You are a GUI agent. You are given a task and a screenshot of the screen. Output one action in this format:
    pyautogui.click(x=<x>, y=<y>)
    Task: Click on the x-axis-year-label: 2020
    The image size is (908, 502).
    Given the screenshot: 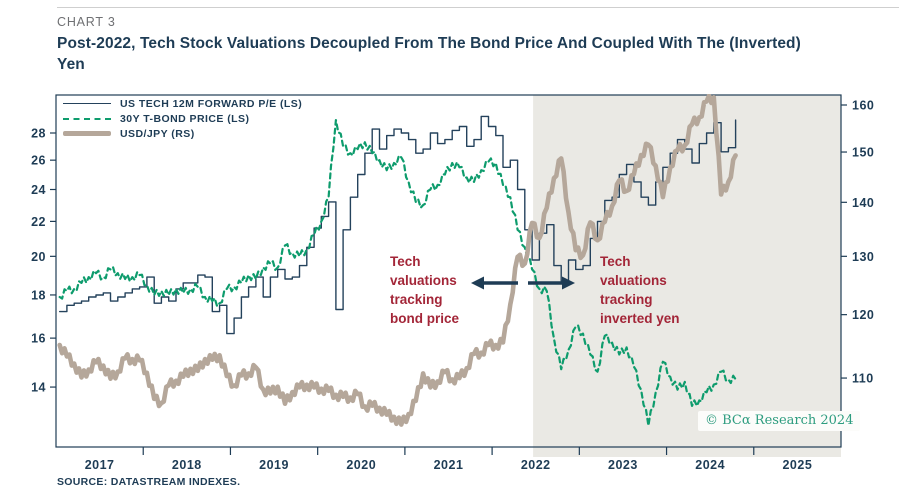 What is the action you would take?
    pyautogui.click(x=361, y=465)
    